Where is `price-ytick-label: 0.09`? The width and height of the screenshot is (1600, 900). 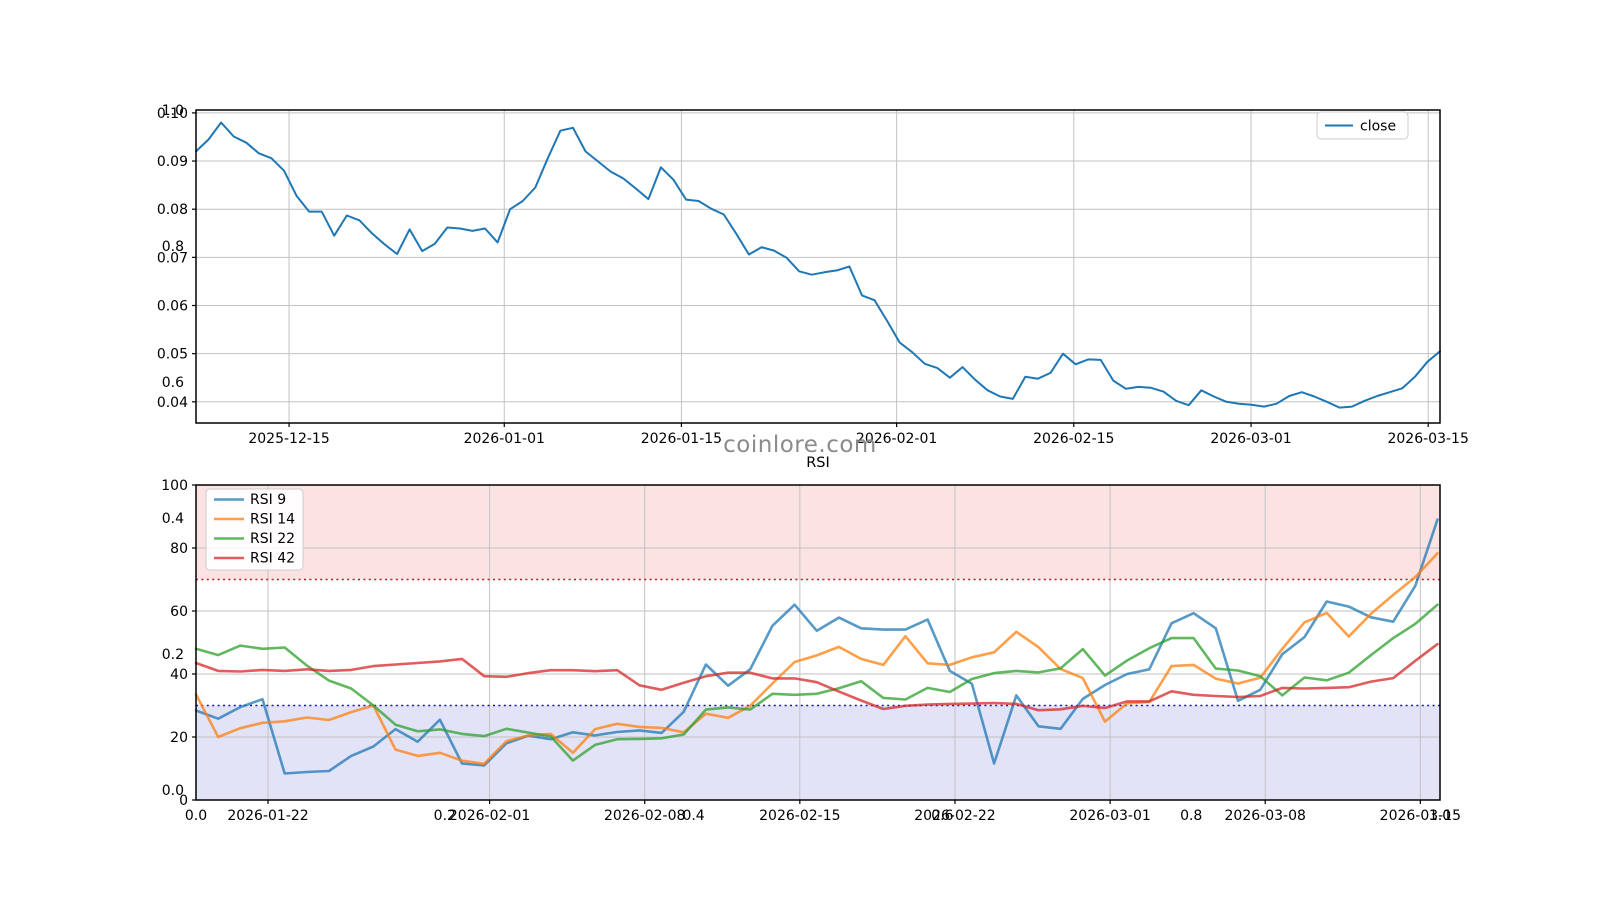 price-ytick-label: 0.09 is located at coordinates (172, 162).